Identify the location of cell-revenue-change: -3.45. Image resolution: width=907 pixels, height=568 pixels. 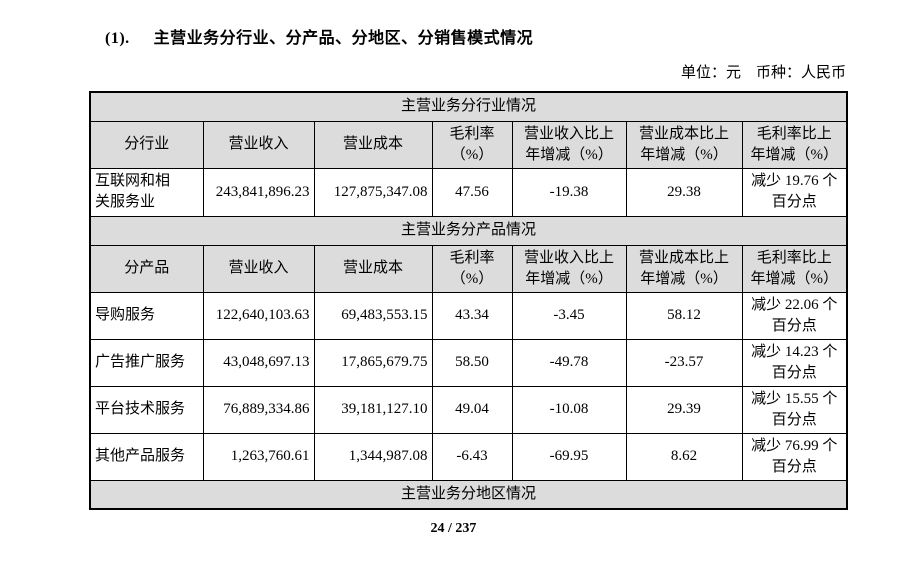
(569, 315).